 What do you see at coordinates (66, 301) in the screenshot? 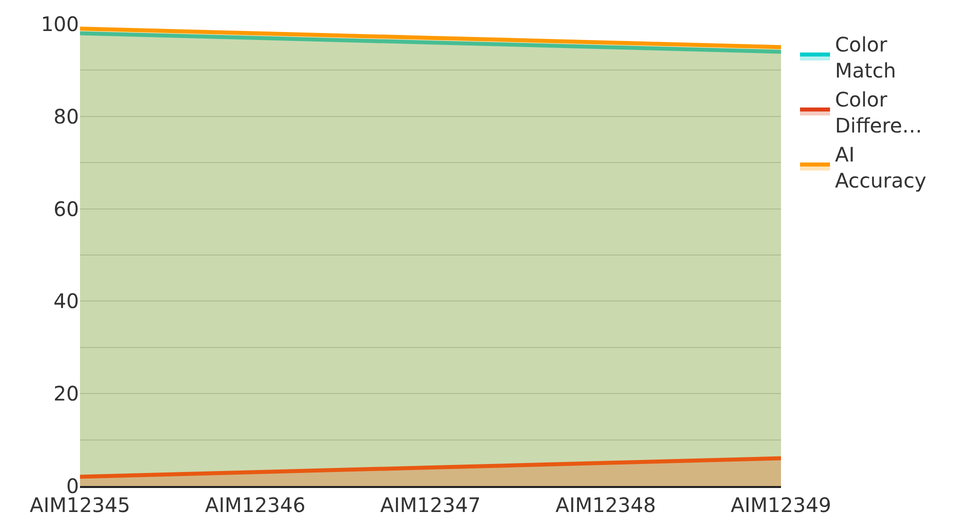
I see `y-tick-label: 40` at bounding box center [66, 301].